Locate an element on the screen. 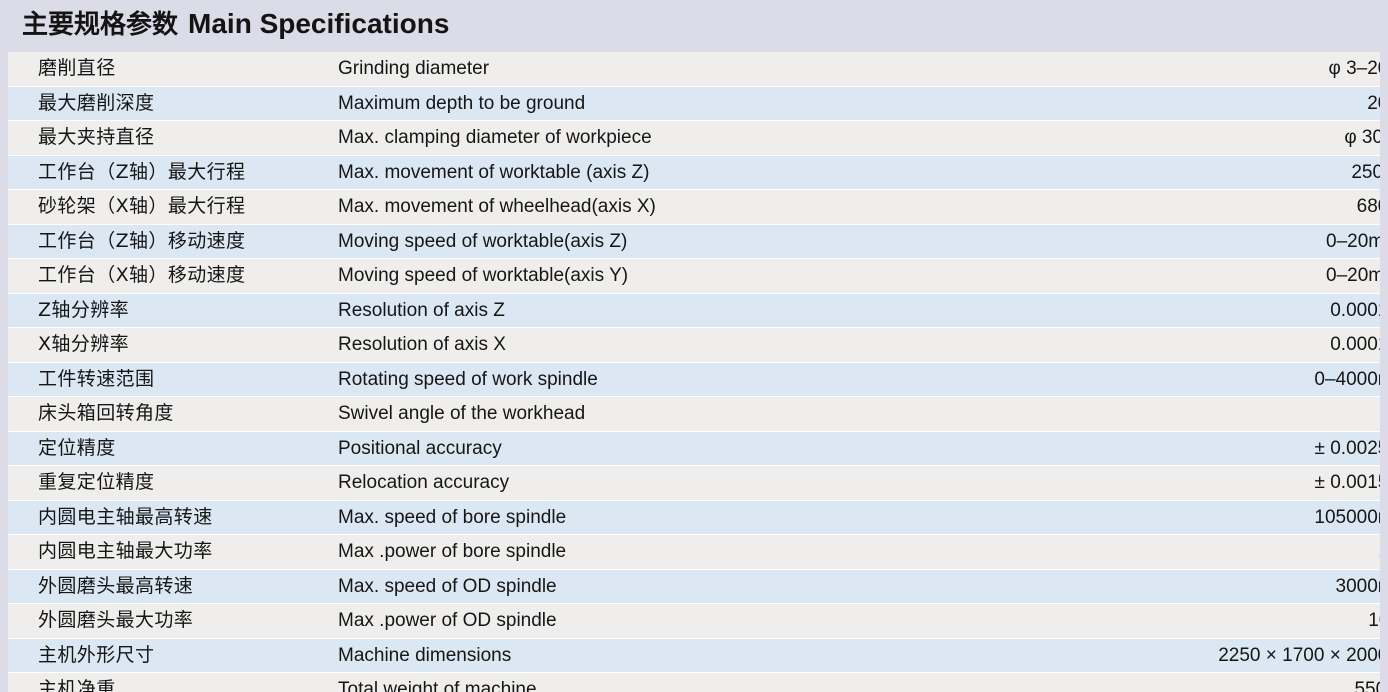 The height and width of the screenshot is (692, 1388). spec-name-en: Rotating speed of work spindle is located at coordinates (683, 379).